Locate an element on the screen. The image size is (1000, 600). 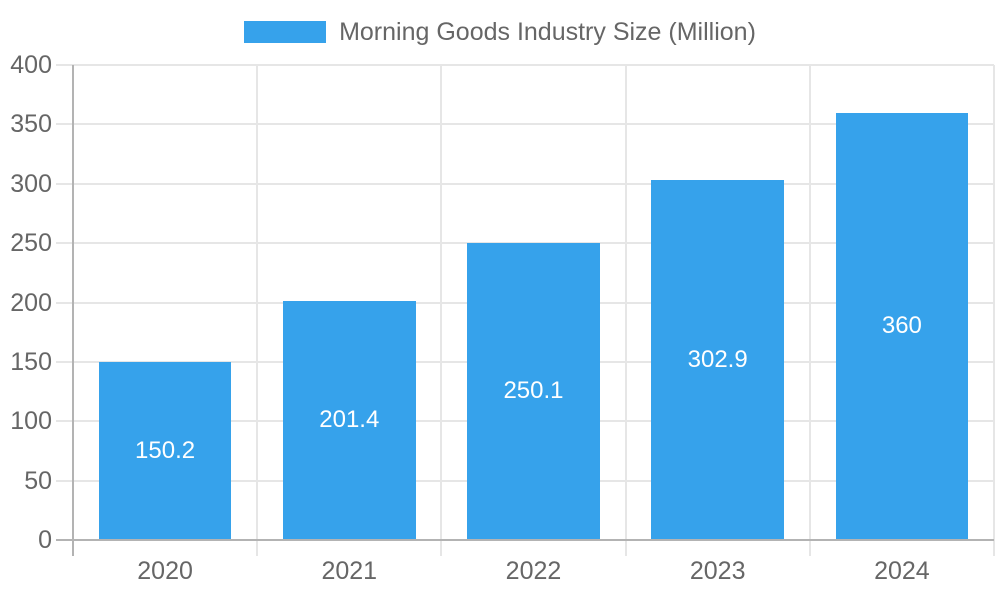
bar-value-label: 360 is located at coordinates (901, 326).